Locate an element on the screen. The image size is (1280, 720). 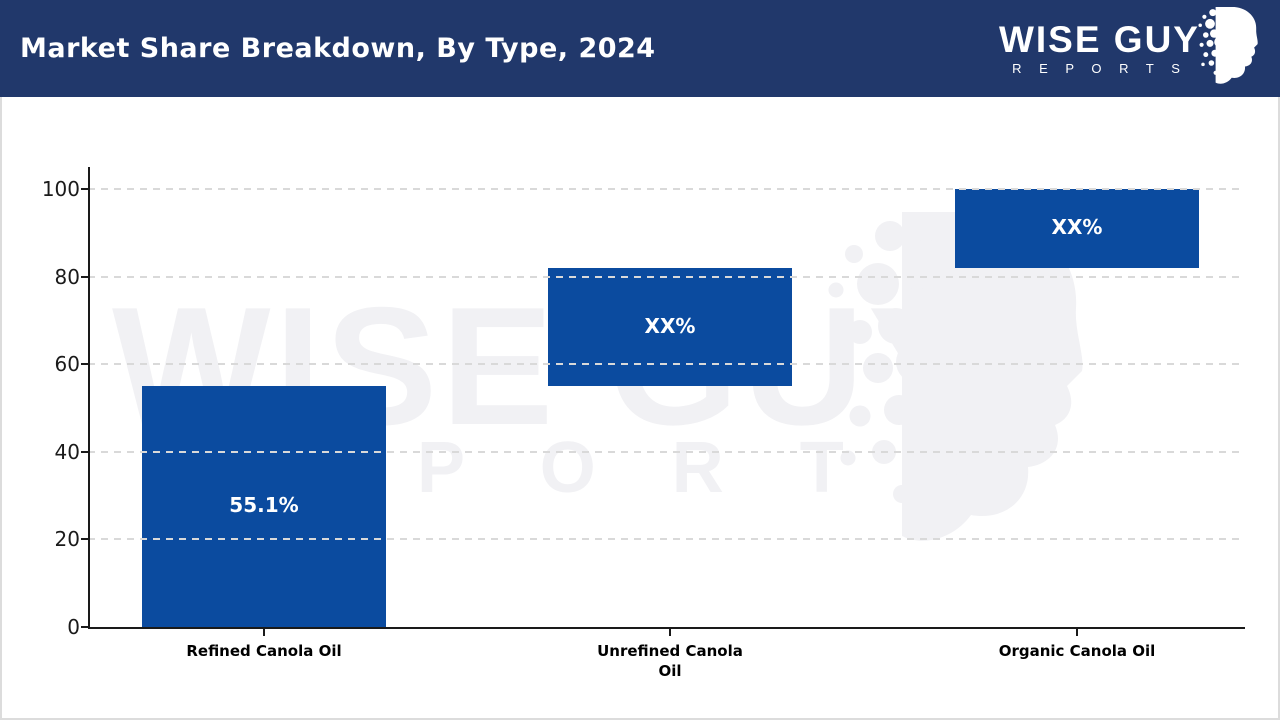
logo-subtext: R E P O R T S is located at coordinates (1099, 68).